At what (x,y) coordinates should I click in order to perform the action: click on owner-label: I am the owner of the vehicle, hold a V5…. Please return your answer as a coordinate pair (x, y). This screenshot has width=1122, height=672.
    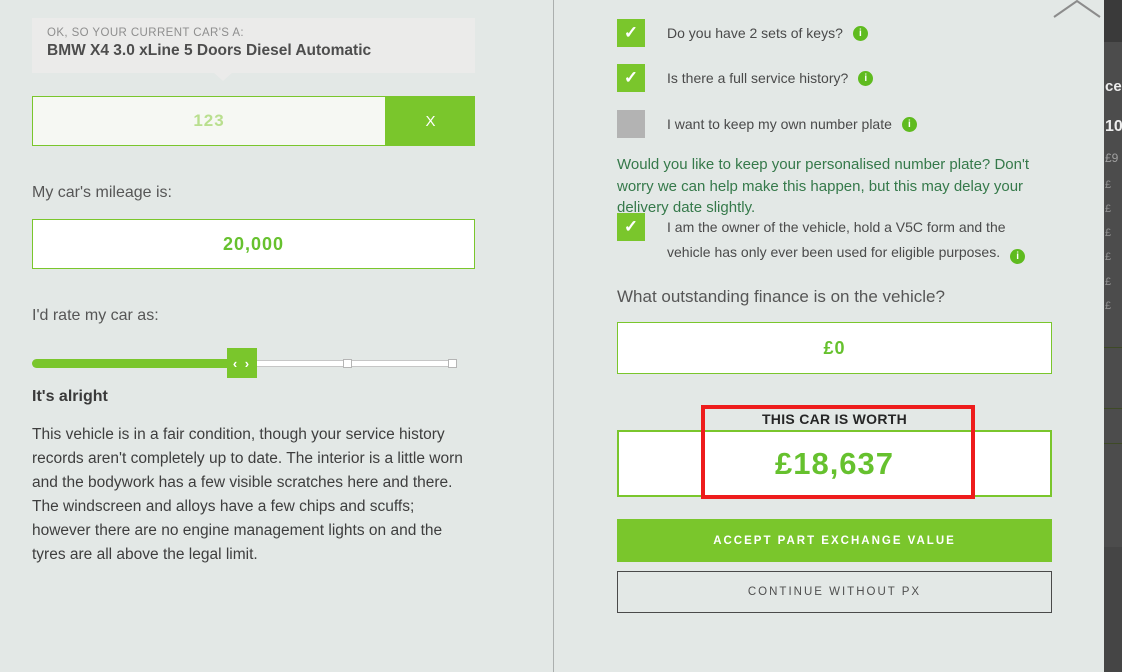
    Looking at the image, I should click on (853, 239).